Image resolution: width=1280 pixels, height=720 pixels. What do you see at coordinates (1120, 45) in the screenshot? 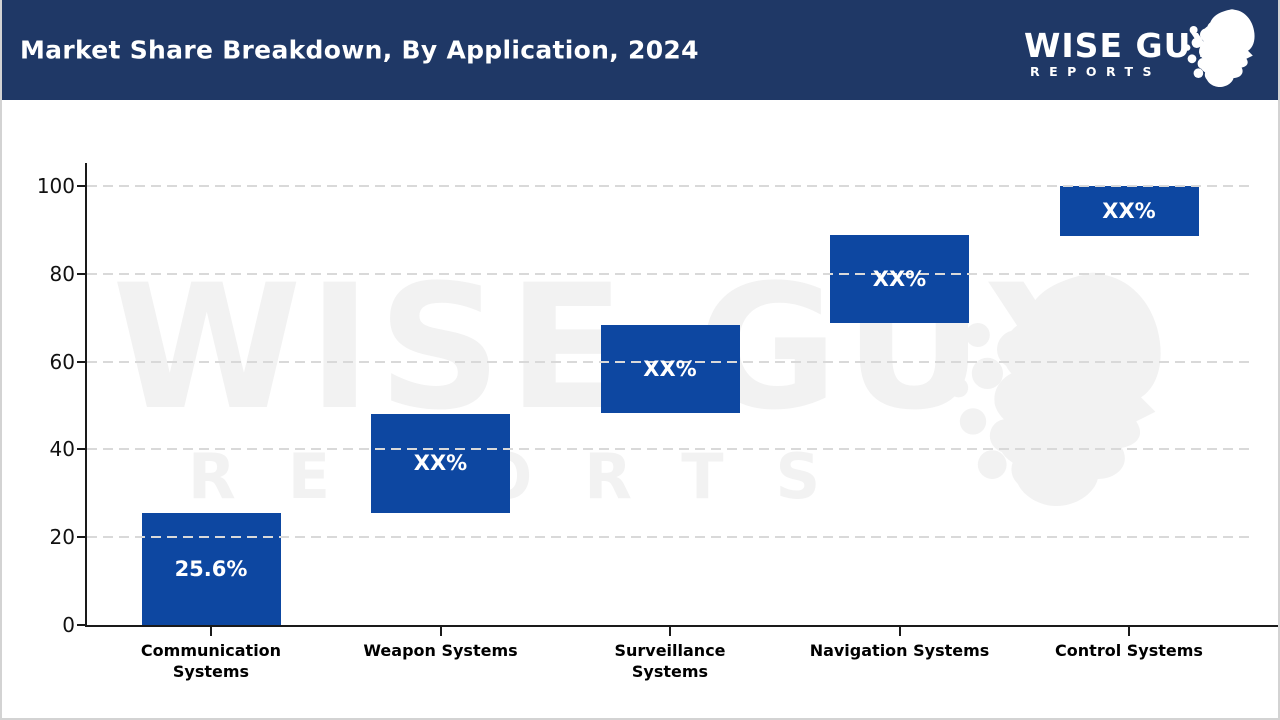
I see `logo-wordmark: WISE GUY` at bounding box center [1120, 45].